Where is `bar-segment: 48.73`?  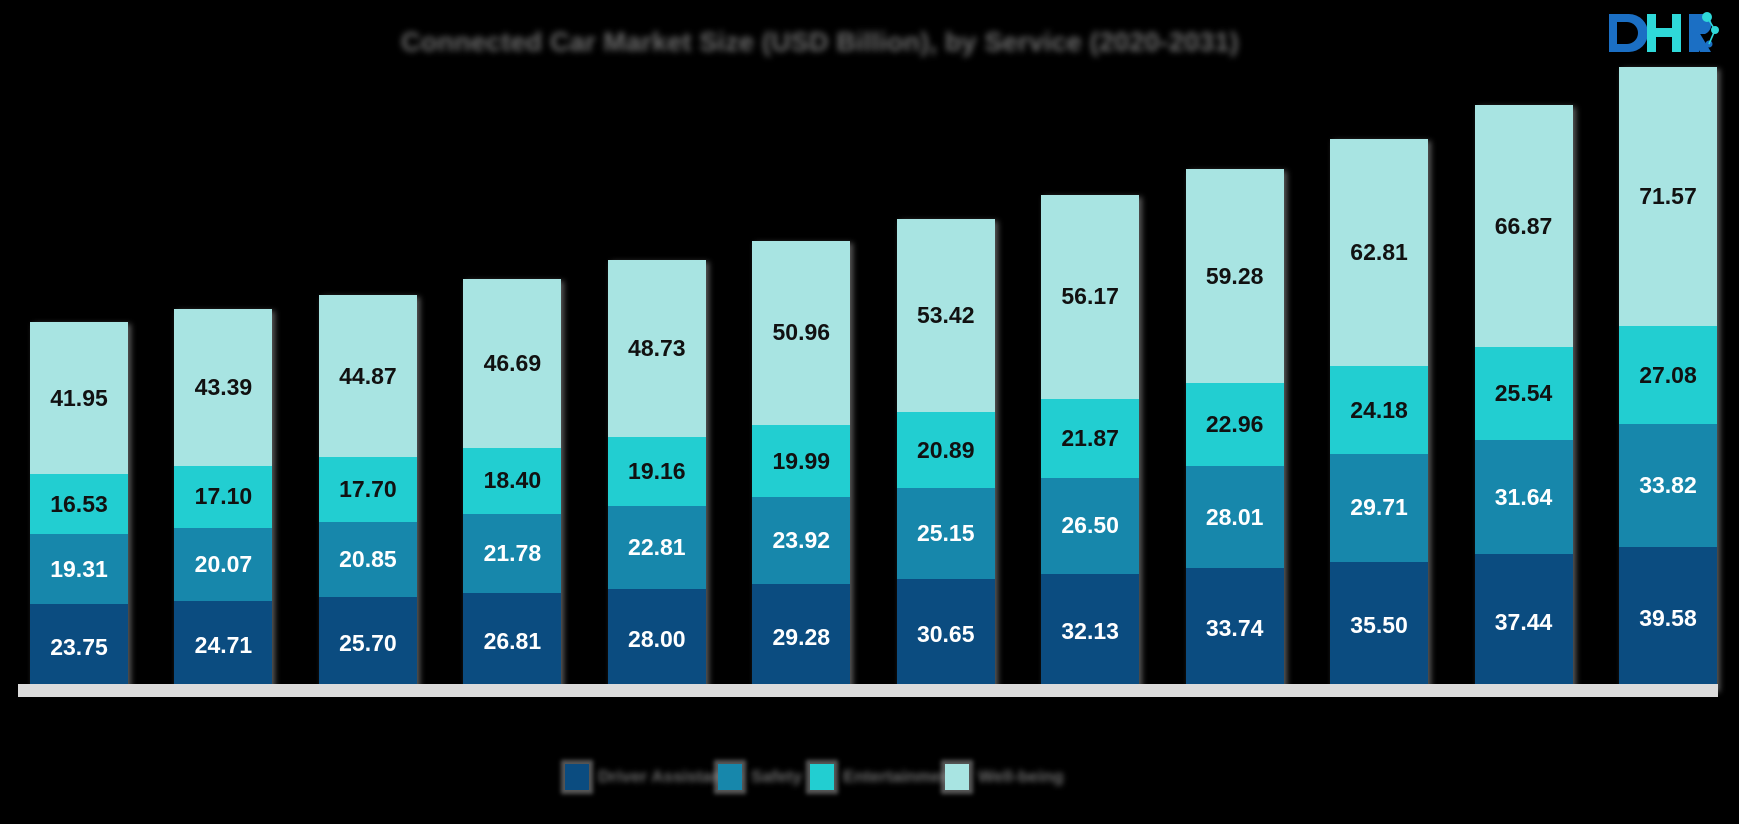
bar-segment: 48.73 is located at coordinates (656, 348).